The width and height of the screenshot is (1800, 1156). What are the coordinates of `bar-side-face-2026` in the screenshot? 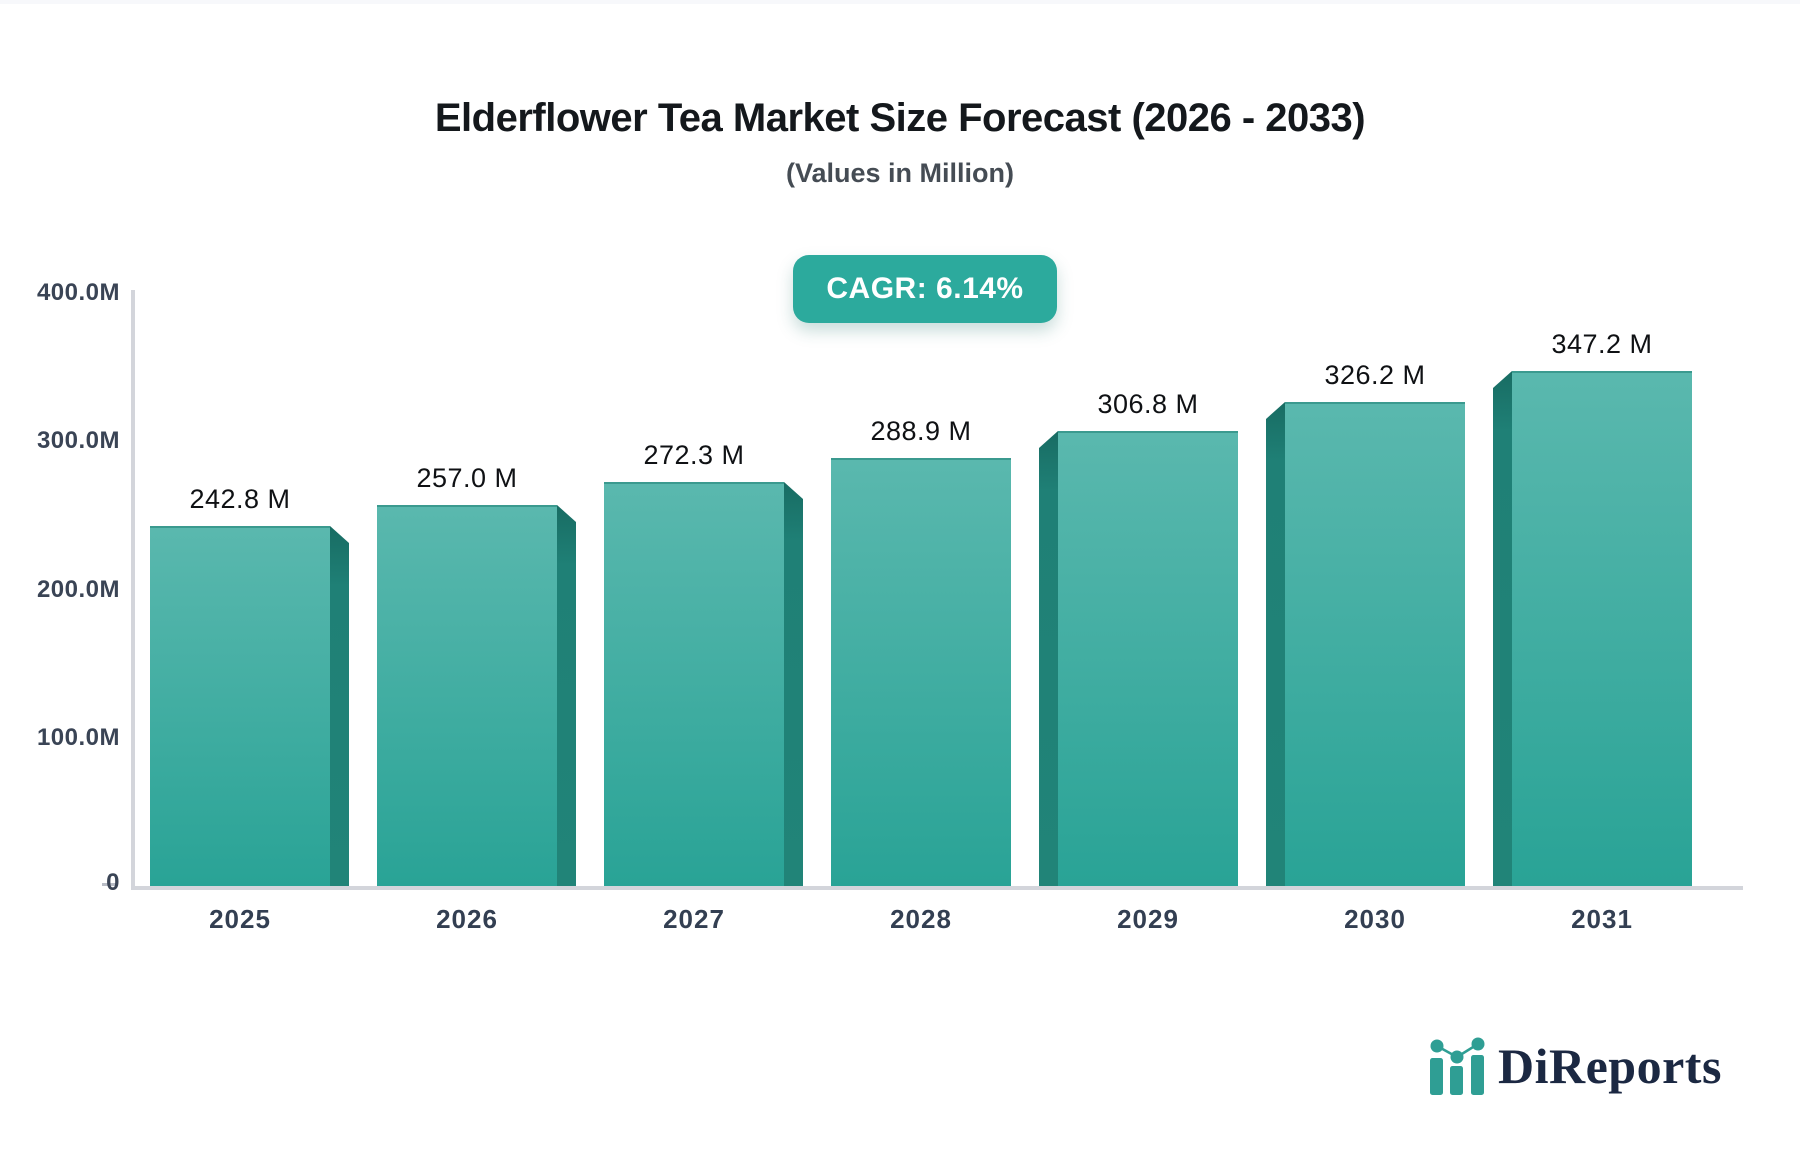 It's located at (566, 695).